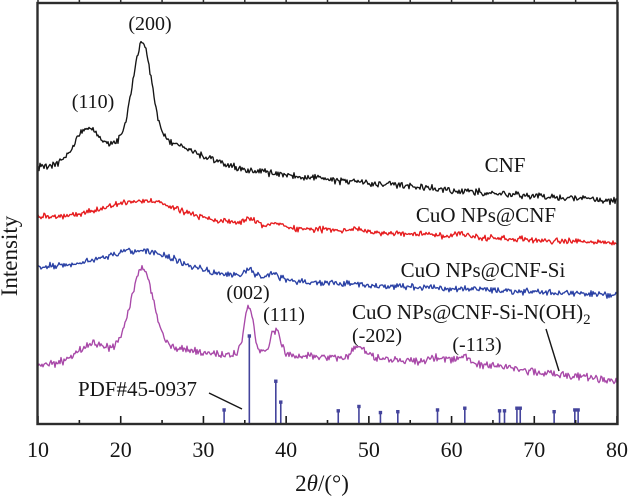 The height and width of the screenshot is (500, 633). I want to click on curve-label-cuo-cnf: CuO NPs@CNF, so click(486, 215).